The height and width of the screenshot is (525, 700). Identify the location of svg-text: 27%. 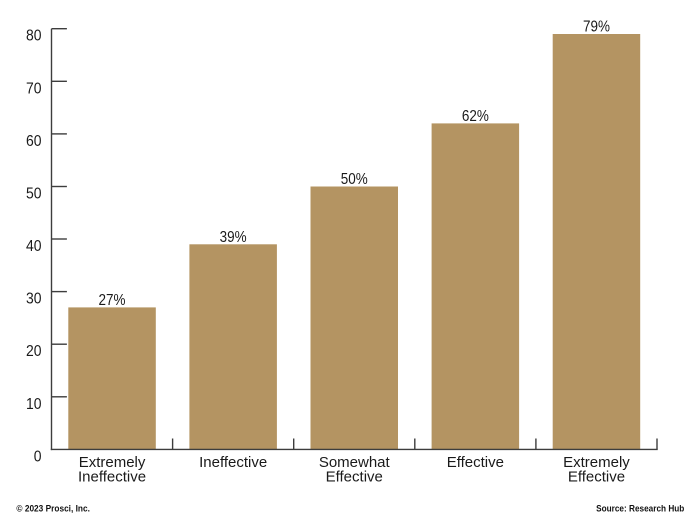
(112, 300).